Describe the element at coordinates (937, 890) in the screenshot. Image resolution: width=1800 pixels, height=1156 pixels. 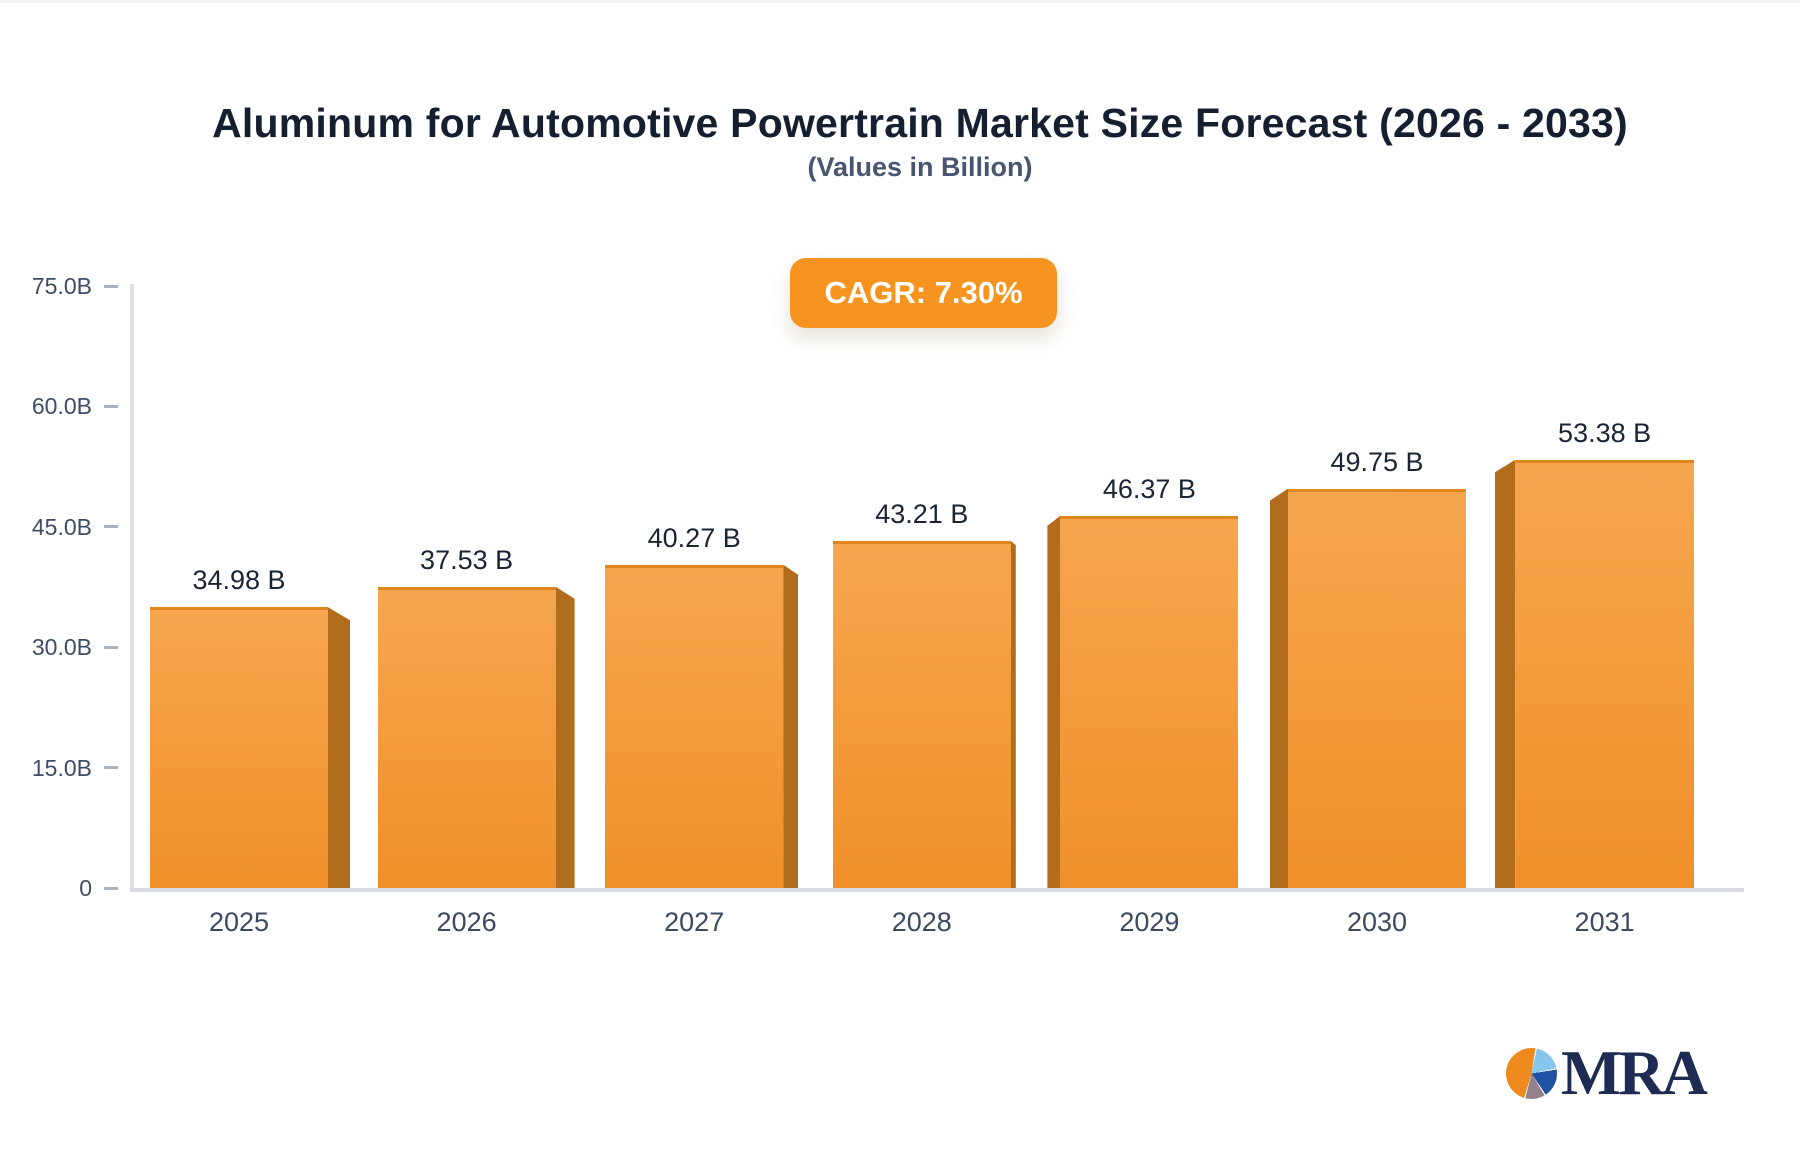
I see `x-axis-baseline` at that location.